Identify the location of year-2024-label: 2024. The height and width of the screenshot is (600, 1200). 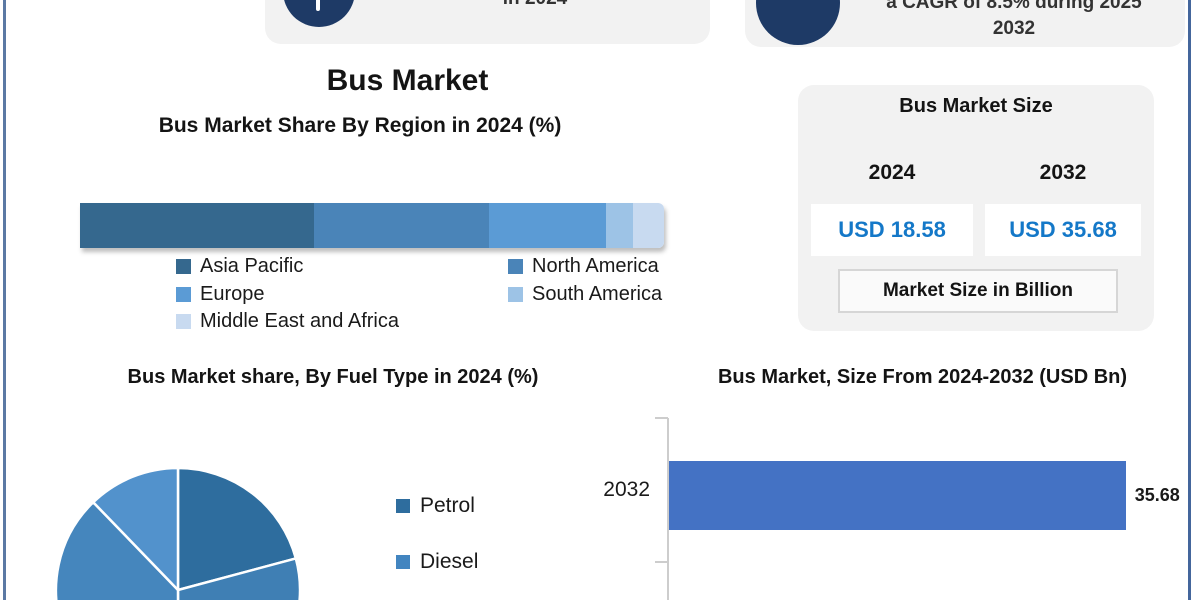
(892, 172).